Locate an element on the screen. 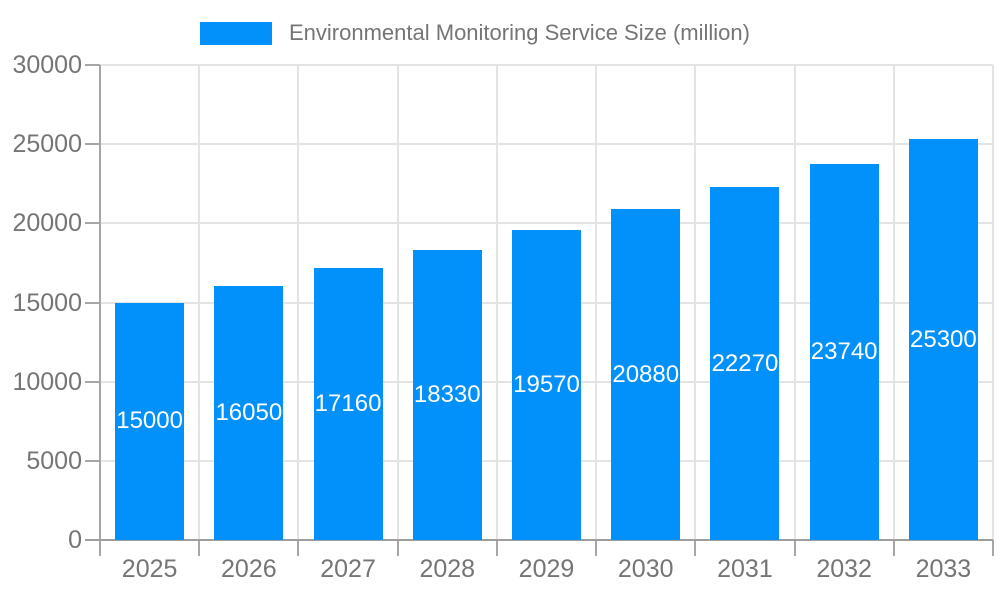 Image resolution: width=1000 pixels, height=600 pixels. bar-value-label: 18330 is located at coordinates (447, 394).